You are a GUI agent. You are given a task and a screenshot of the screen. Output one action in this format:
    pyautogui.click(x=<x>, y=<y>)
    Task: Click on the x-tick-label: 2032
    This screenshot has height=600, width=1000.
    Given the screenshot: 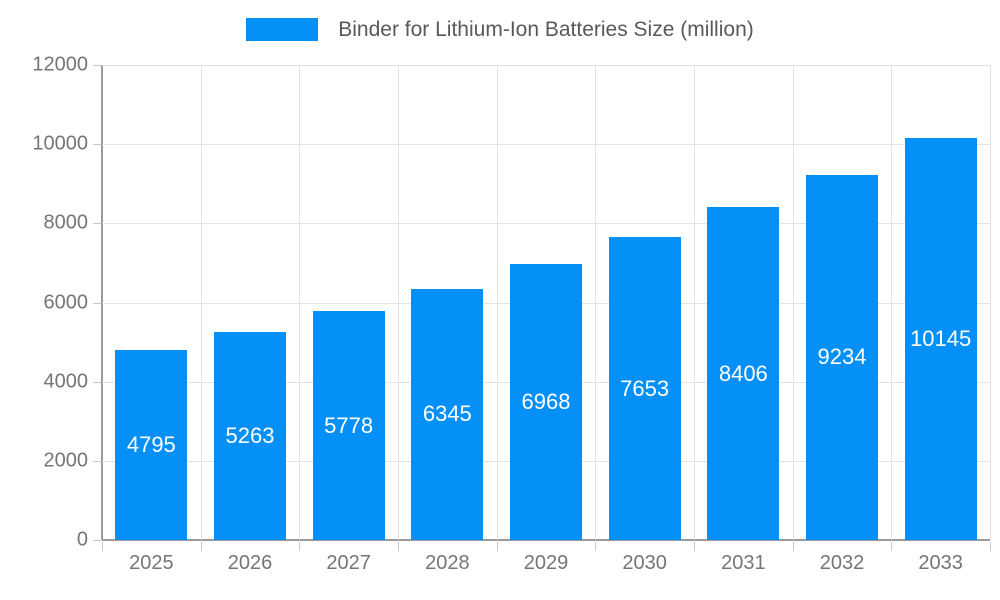 What is the action you would take?
    pyautogui.click(x=842, y=563)
    